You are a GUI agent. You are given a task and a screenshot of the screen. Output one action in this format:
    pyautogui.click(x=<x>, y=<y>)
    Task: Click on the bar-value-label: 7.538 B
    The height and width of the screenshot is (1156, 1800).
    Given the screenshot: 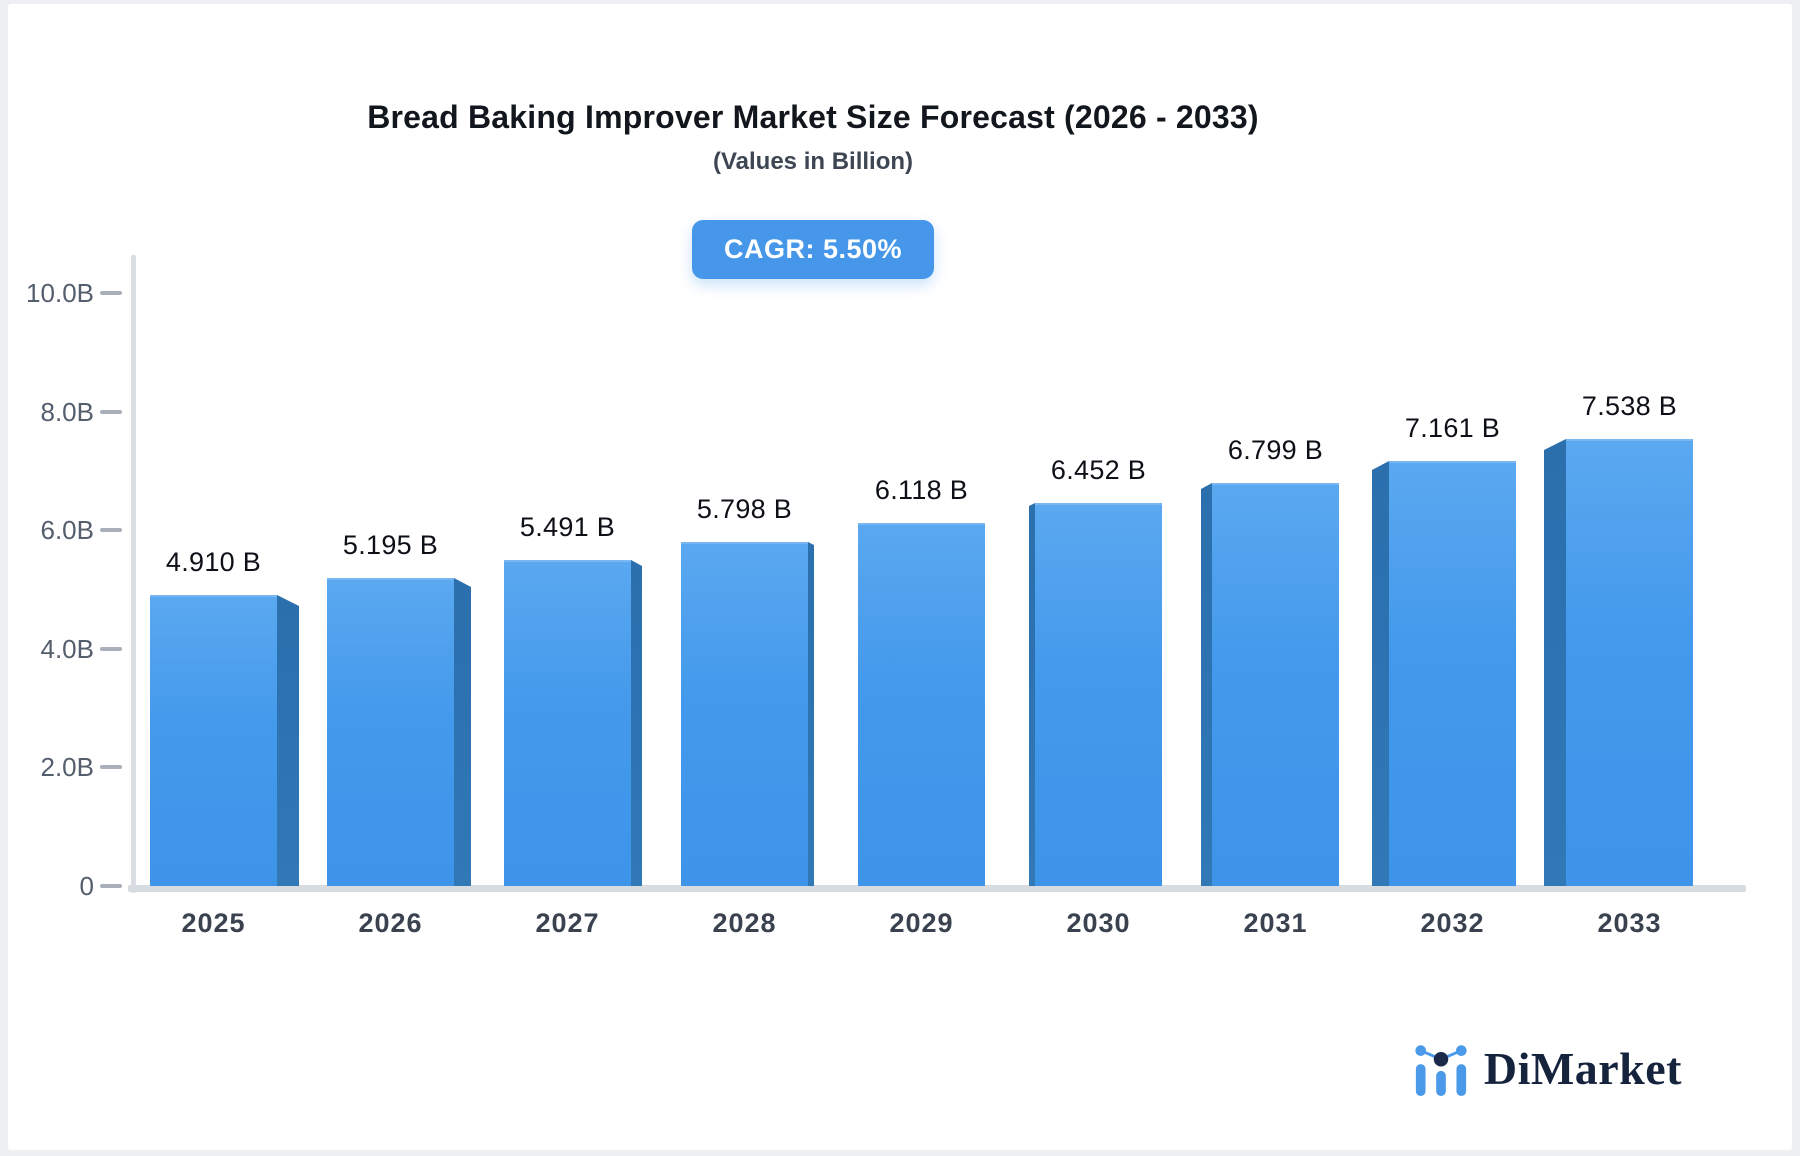 What is the action you would take?
    pyautogui.click(x=1629, y=406)
    